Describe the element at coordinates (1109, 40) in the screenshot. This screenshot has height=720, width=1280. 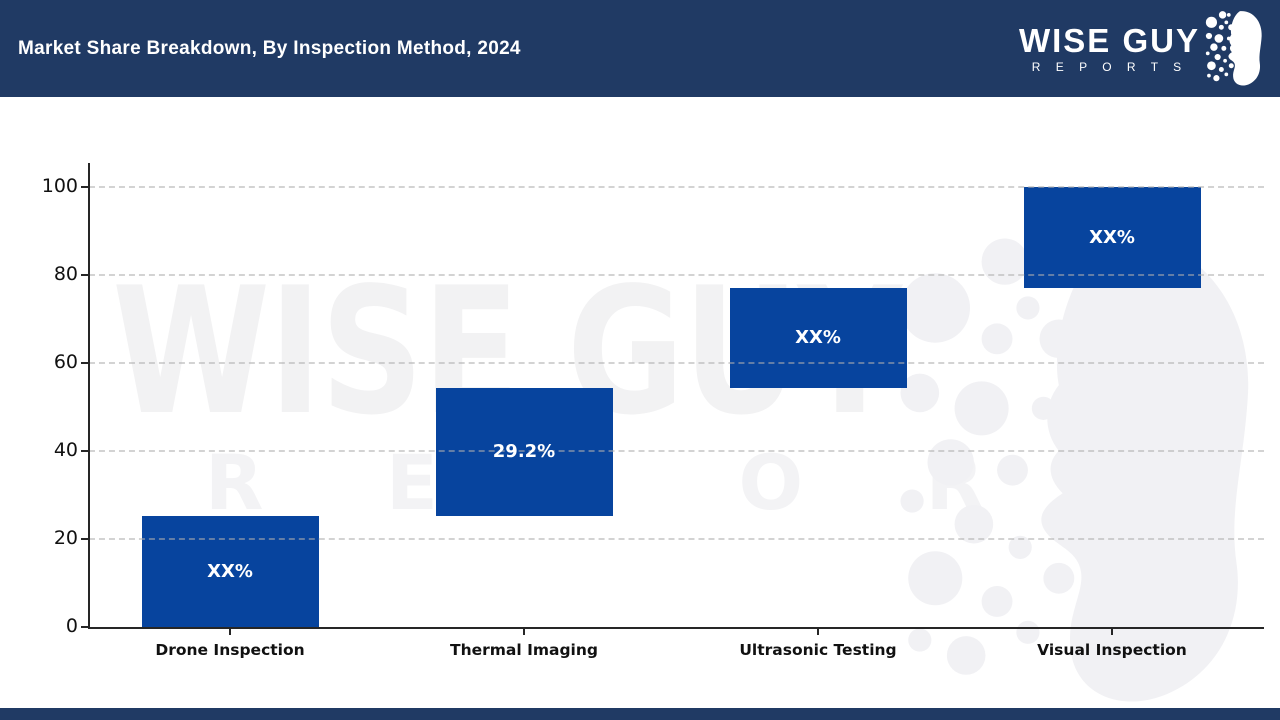
I see `logo-wordmark: WISE GUY` at that location.